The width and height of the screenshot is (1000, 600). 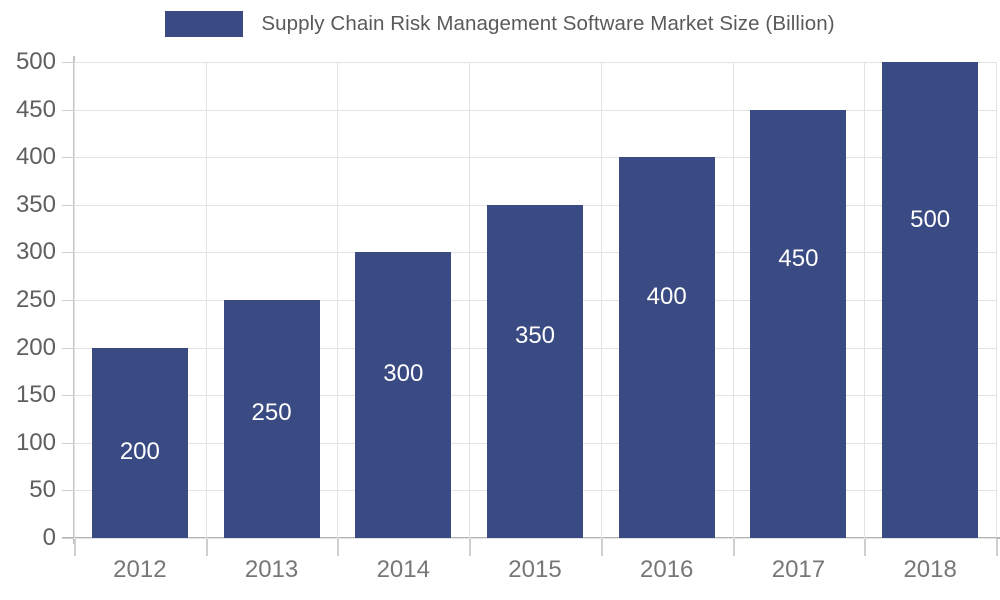 What do you see at coordinates (35, 299) in the screenshot?
I see `y-axis-tick-label: 250` at bounding box center [35, 299].